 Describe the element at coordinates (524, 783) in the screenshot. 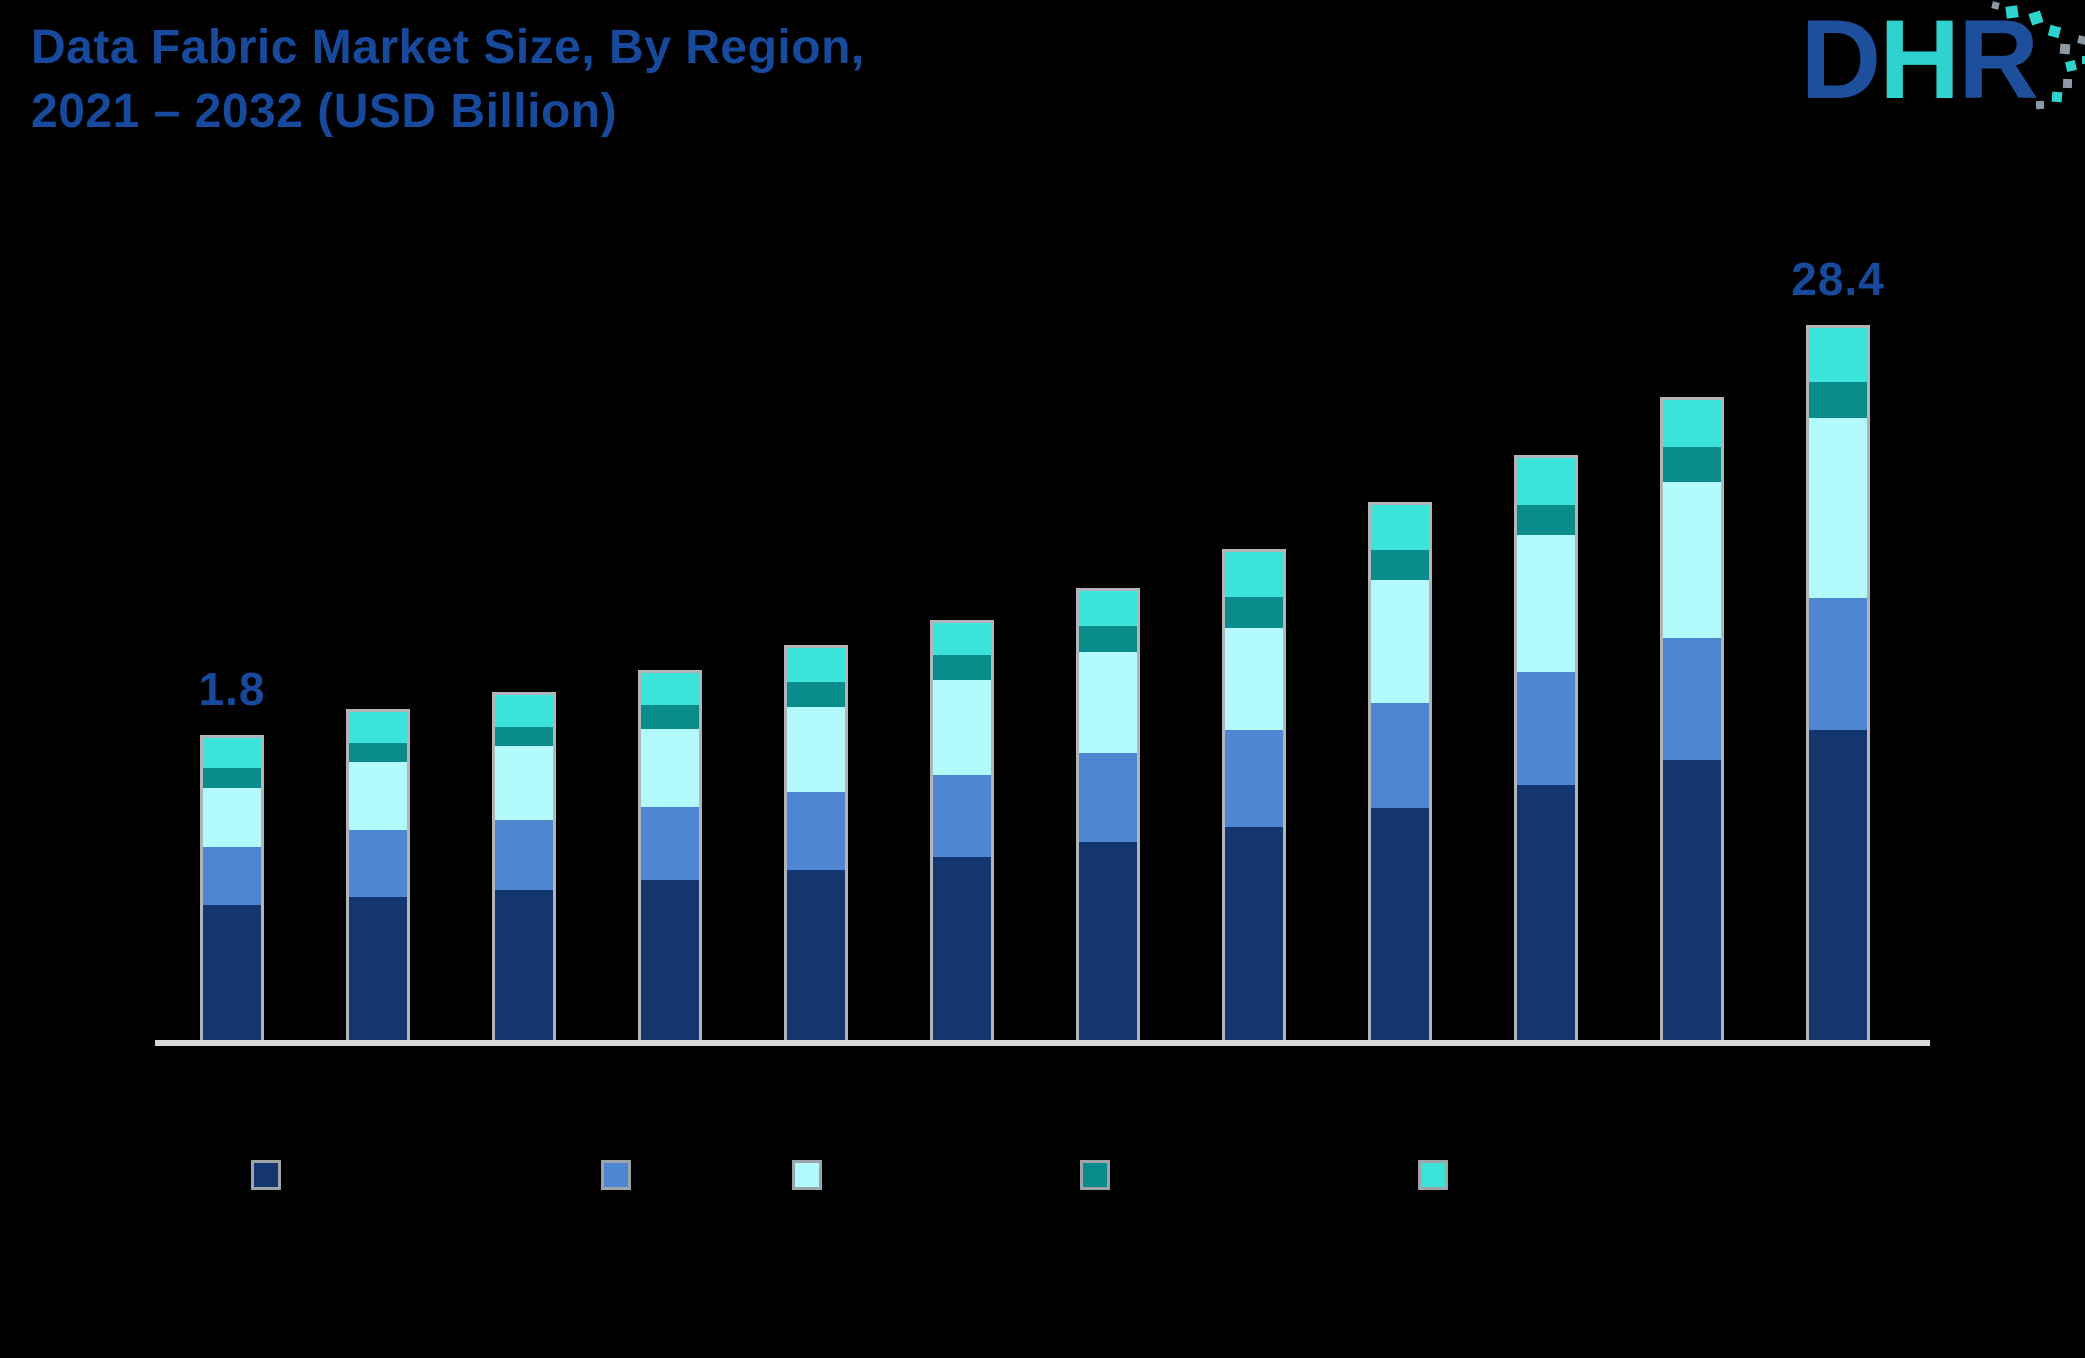

I see `segment-cyan-2023` at that location.